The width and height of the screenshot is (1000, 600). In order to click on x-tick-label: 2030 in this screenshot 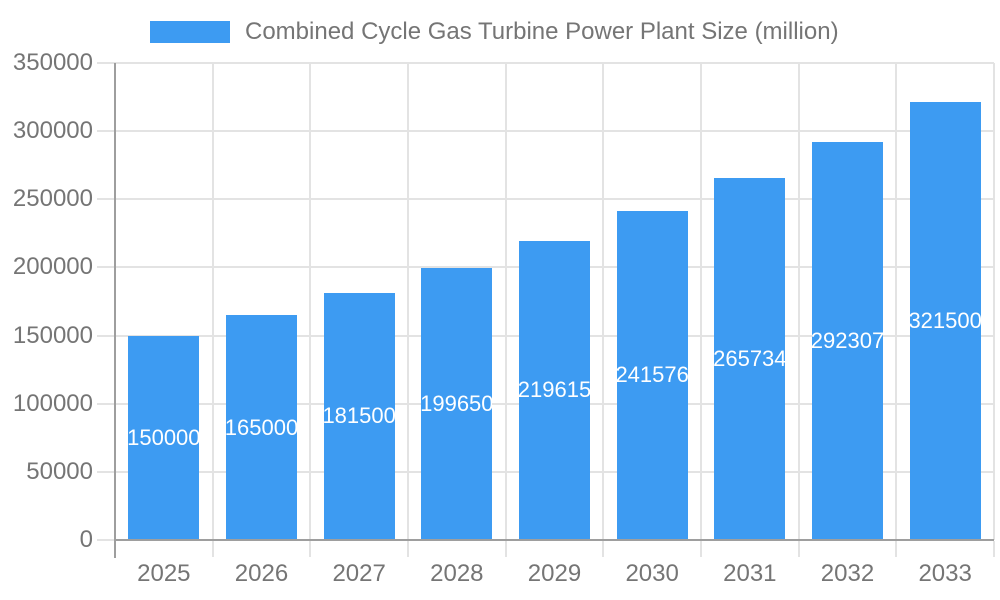, I will do `click(652, 573)`.